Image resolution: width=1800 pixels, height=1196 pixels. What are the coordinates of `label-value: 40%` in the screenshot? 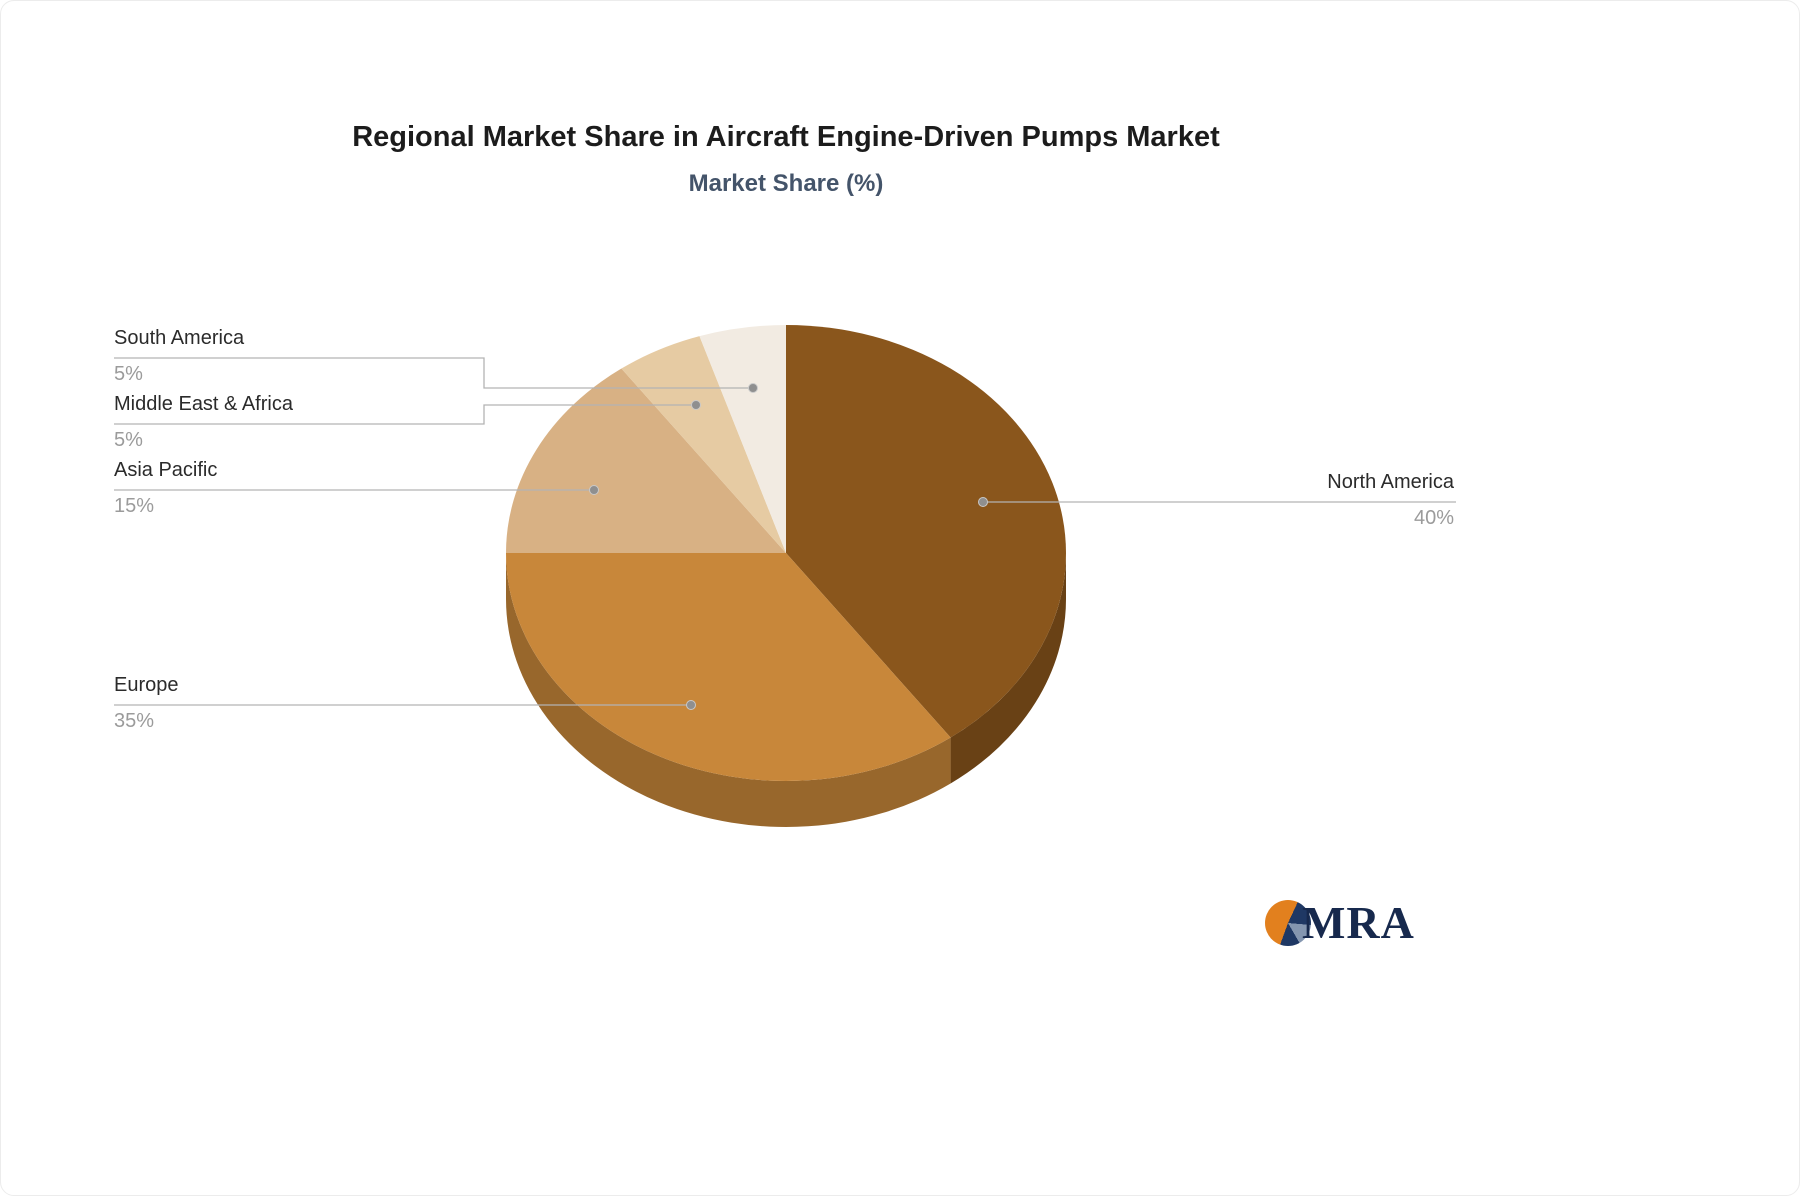 It's located at (1433, 518).